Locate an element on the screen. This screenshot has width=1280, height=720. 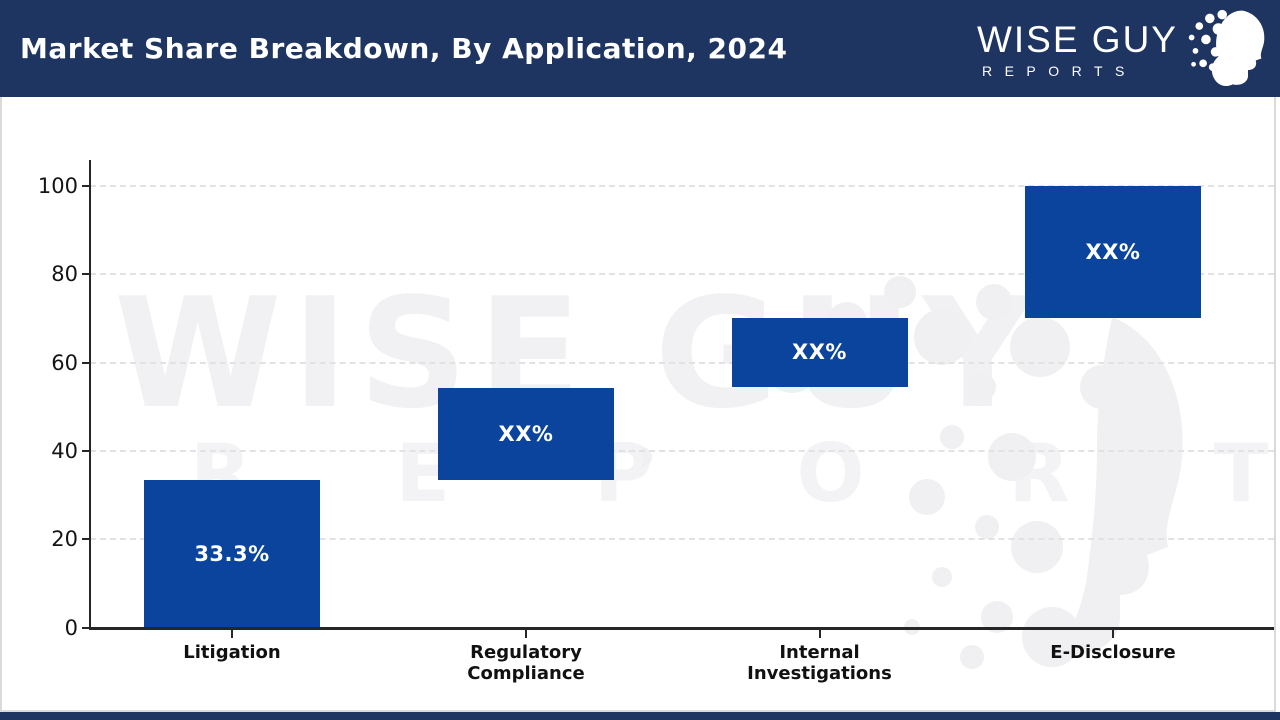
y-tick-label-20: 20 is located at coordinates (64, 539).